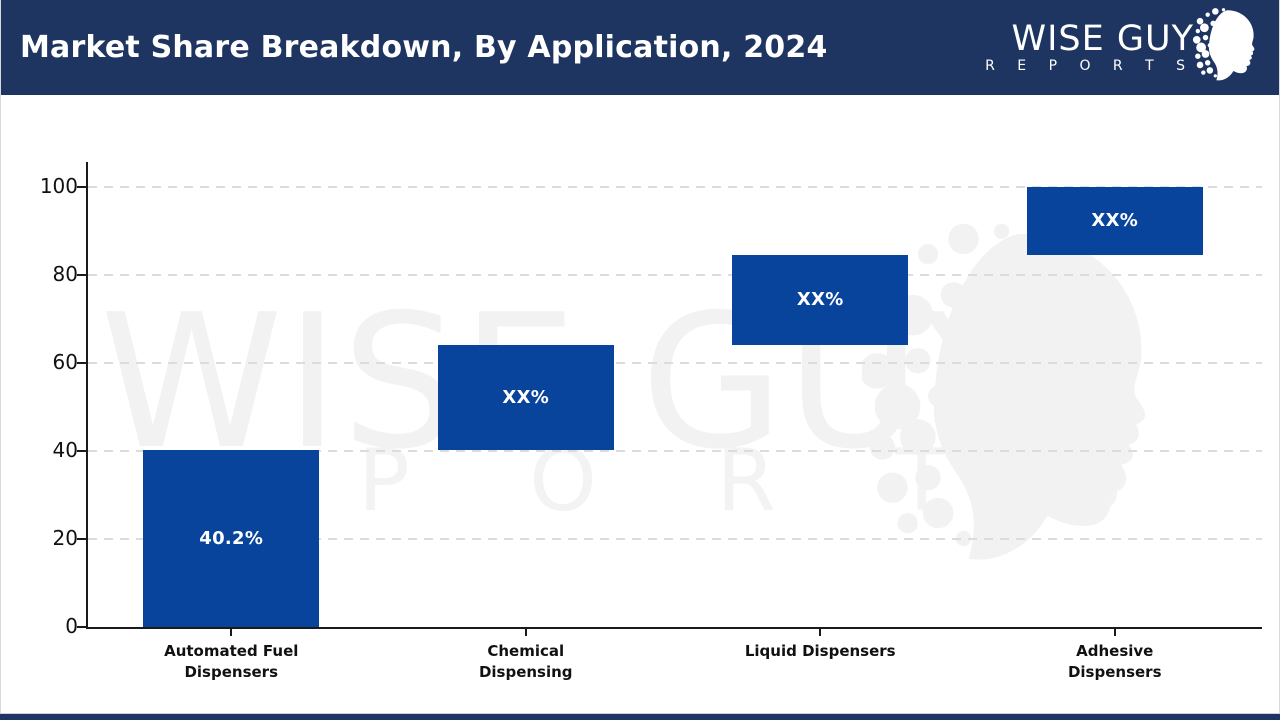 This screenshot has height=720, width=1280. Describe the element at coordinates (87, 395) in the screenshot. I see `y-axis` at that location.